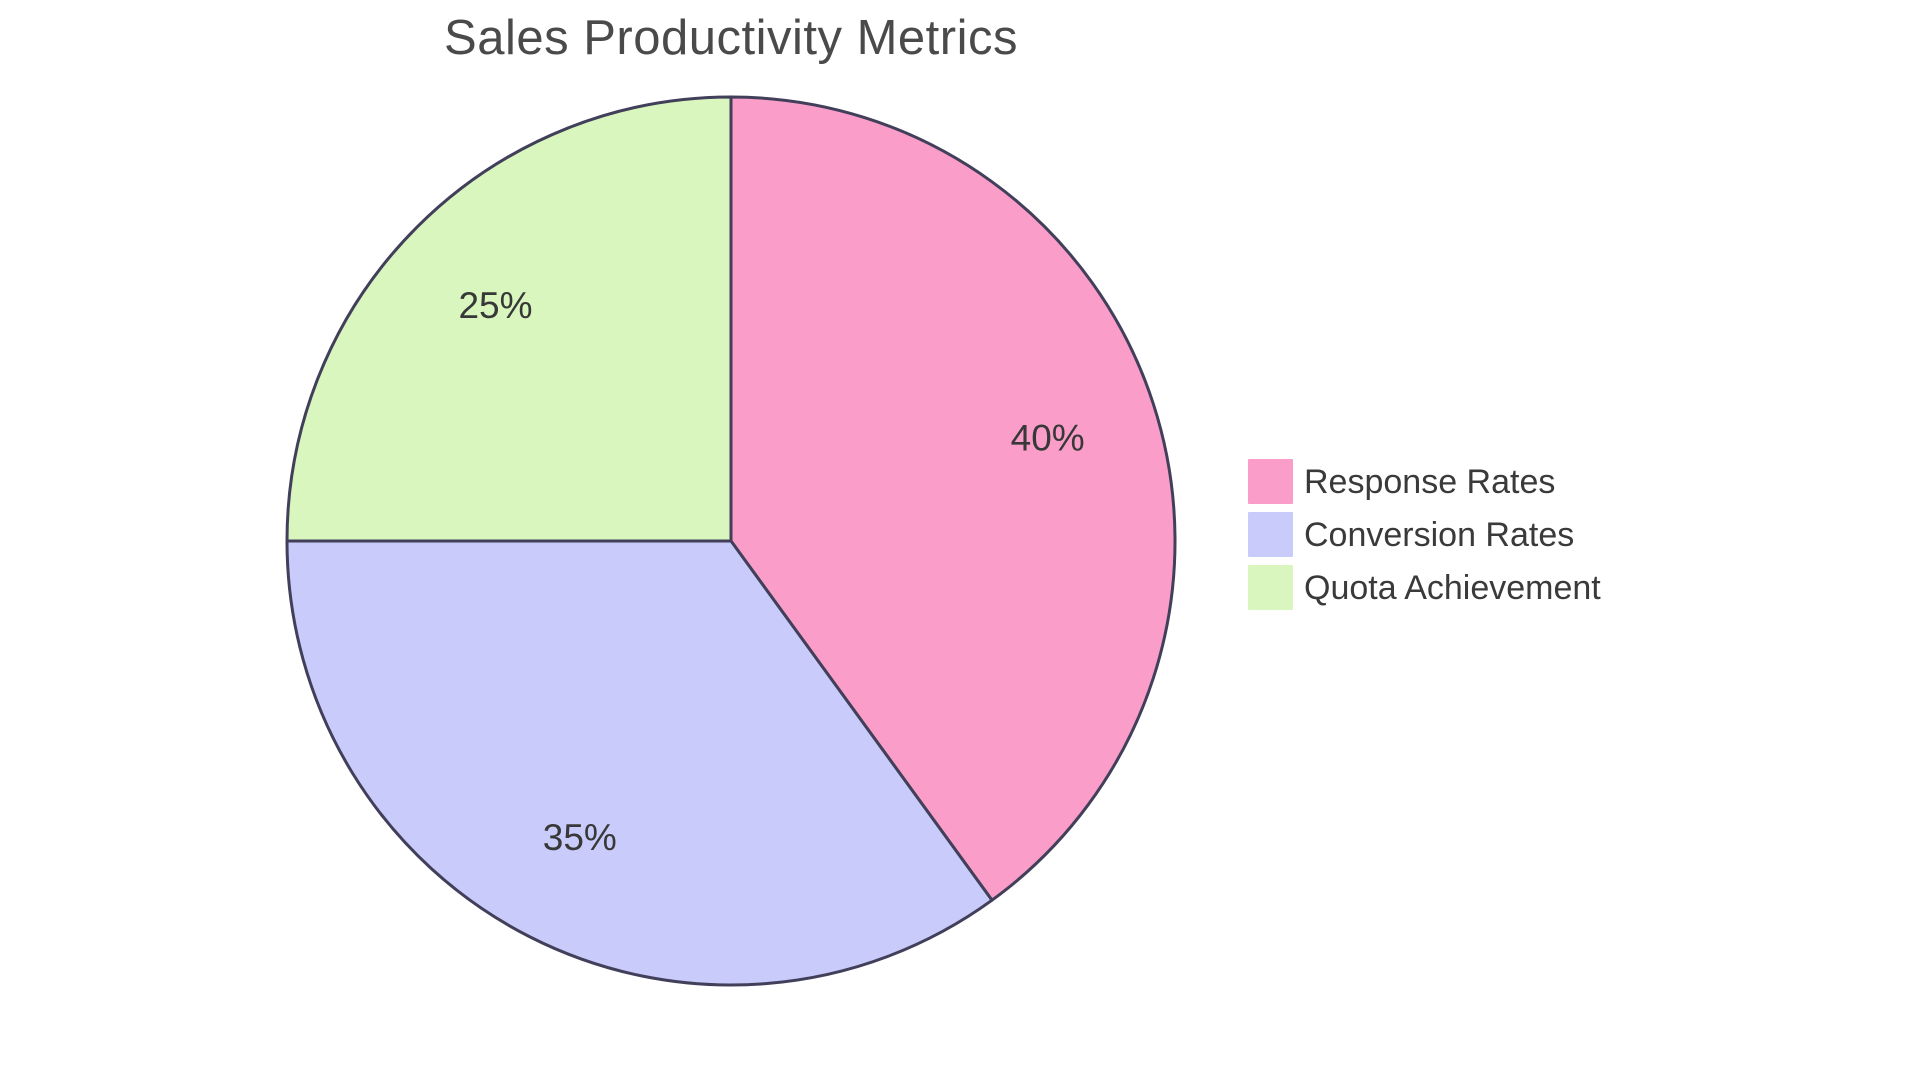  What do you see at coordinates (1270, 481) in the screenshot?
I see `legend-swatch-response-rates` at bounding box center [1270, 481].